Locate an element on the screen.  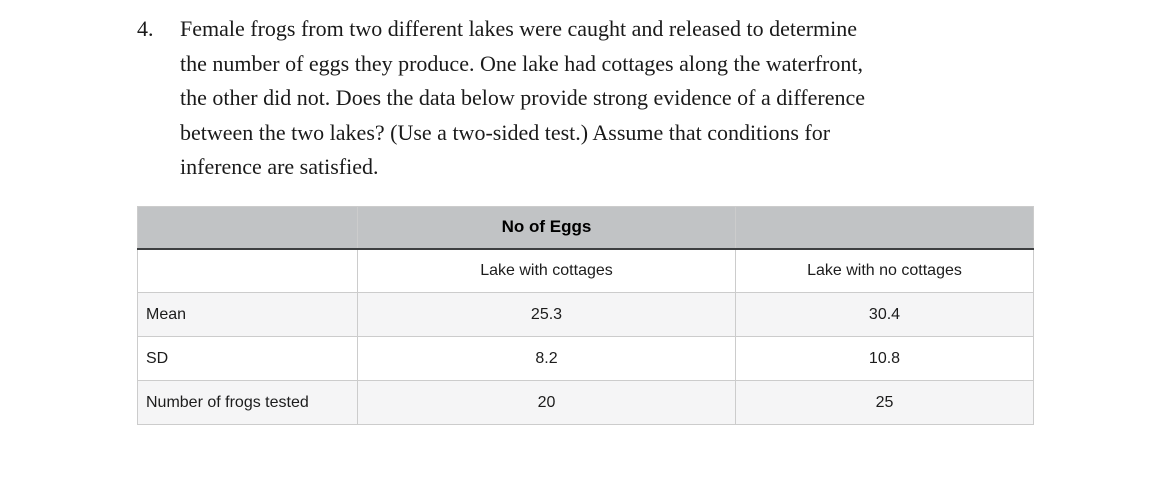
table-subheader-row: Lake with cottages Lake with no cottages is located at coordinates (585, 270).